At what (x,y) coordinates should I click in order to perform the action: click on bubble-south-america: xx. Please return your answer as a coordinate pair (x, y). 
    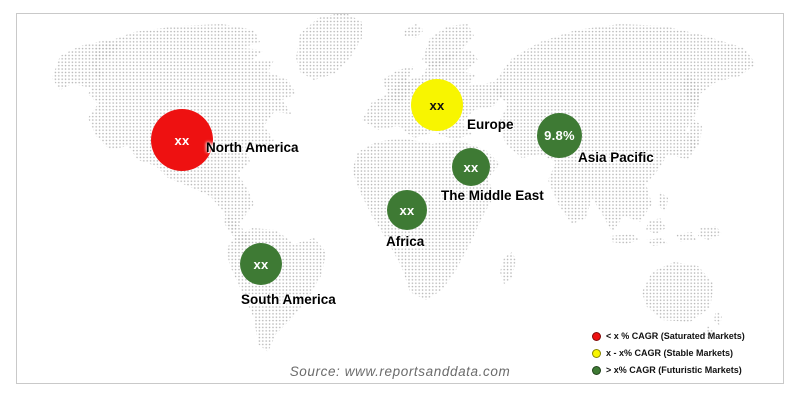
    Looking at the image, I should click on (261, 264).